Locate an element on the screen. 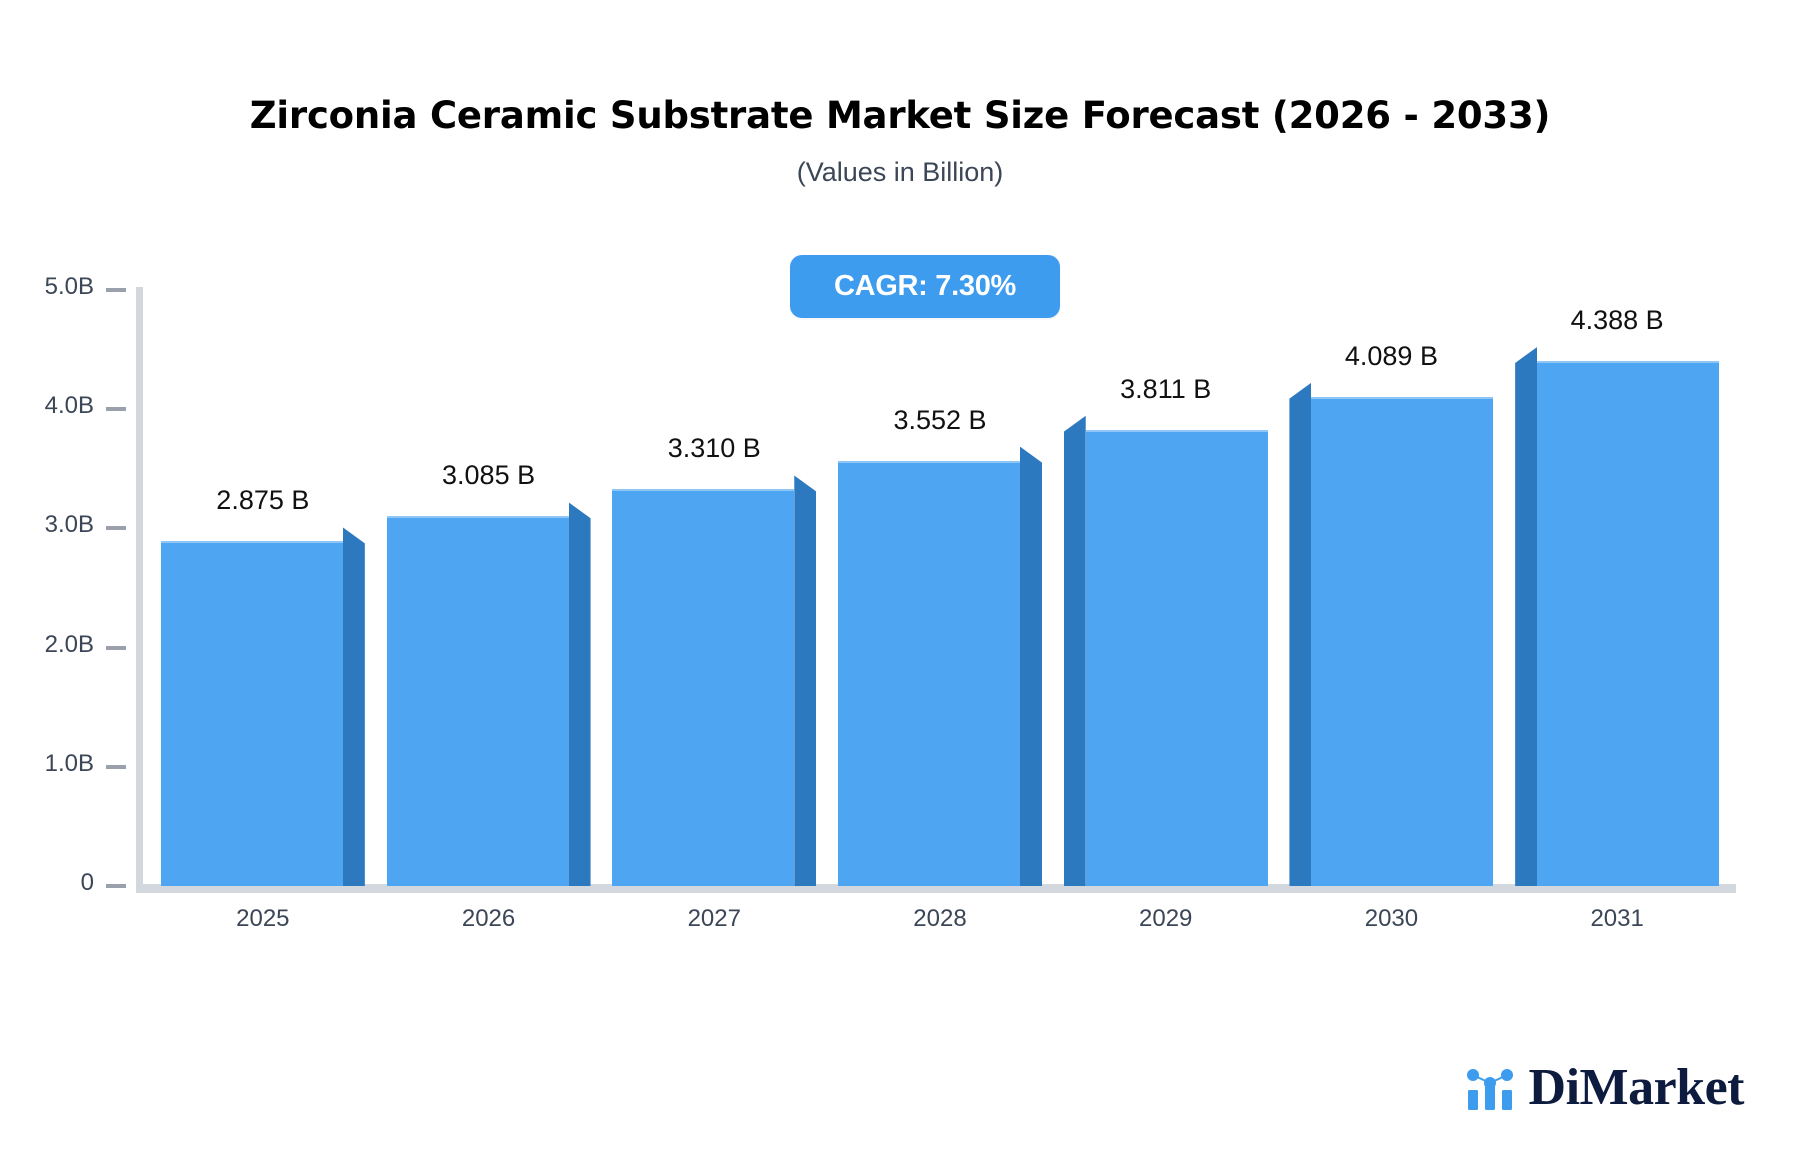 This screenshot has width=1800, height=1156. bar-chart-dots-icon is located at coordinates (1489, 1089).